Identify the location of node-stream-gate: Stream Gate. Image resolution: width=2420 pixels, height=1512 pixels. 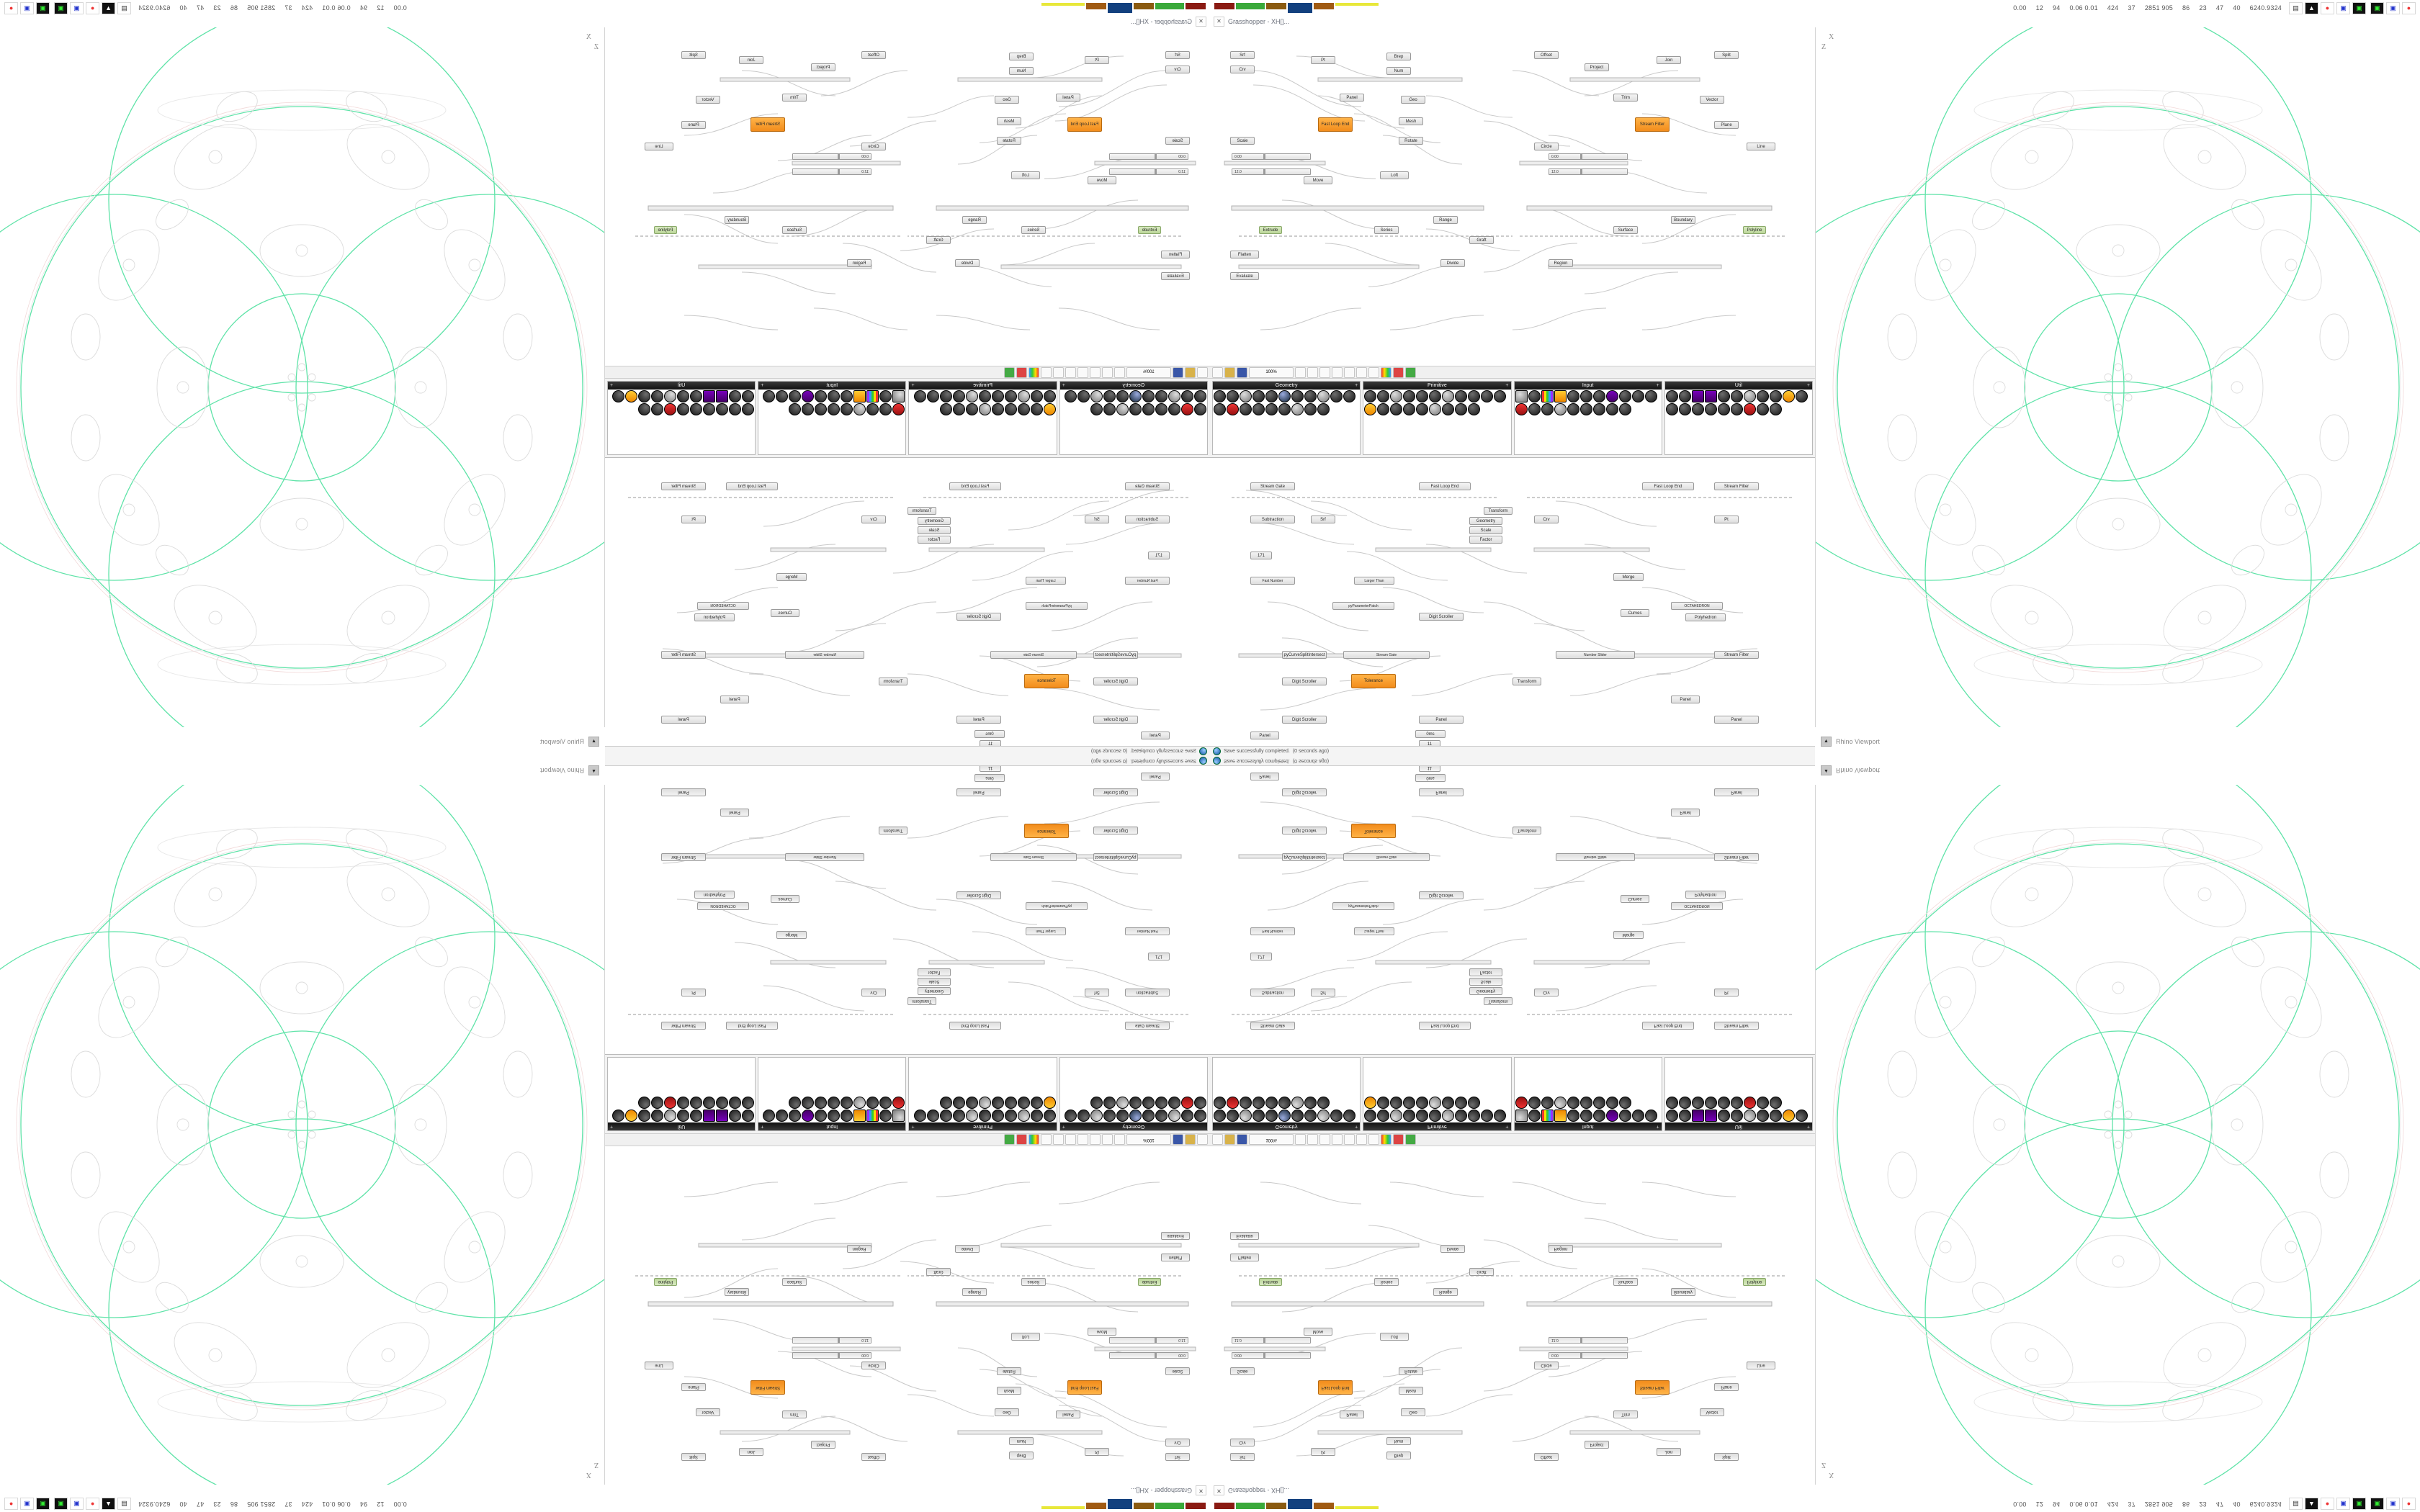
(1272, 1026).